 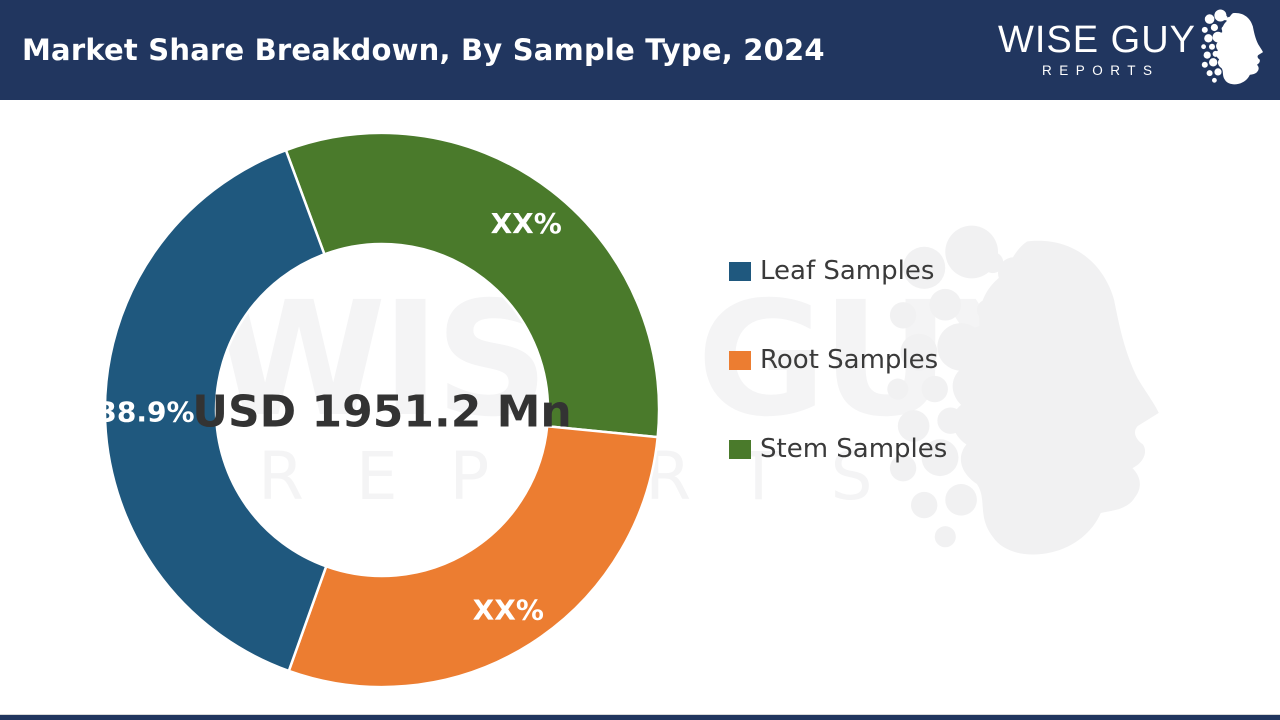 What do you see at coordinates (854, 449) in the screenshot?
I see `legend-label: Stem Samples` at bounding box center [854, 449].